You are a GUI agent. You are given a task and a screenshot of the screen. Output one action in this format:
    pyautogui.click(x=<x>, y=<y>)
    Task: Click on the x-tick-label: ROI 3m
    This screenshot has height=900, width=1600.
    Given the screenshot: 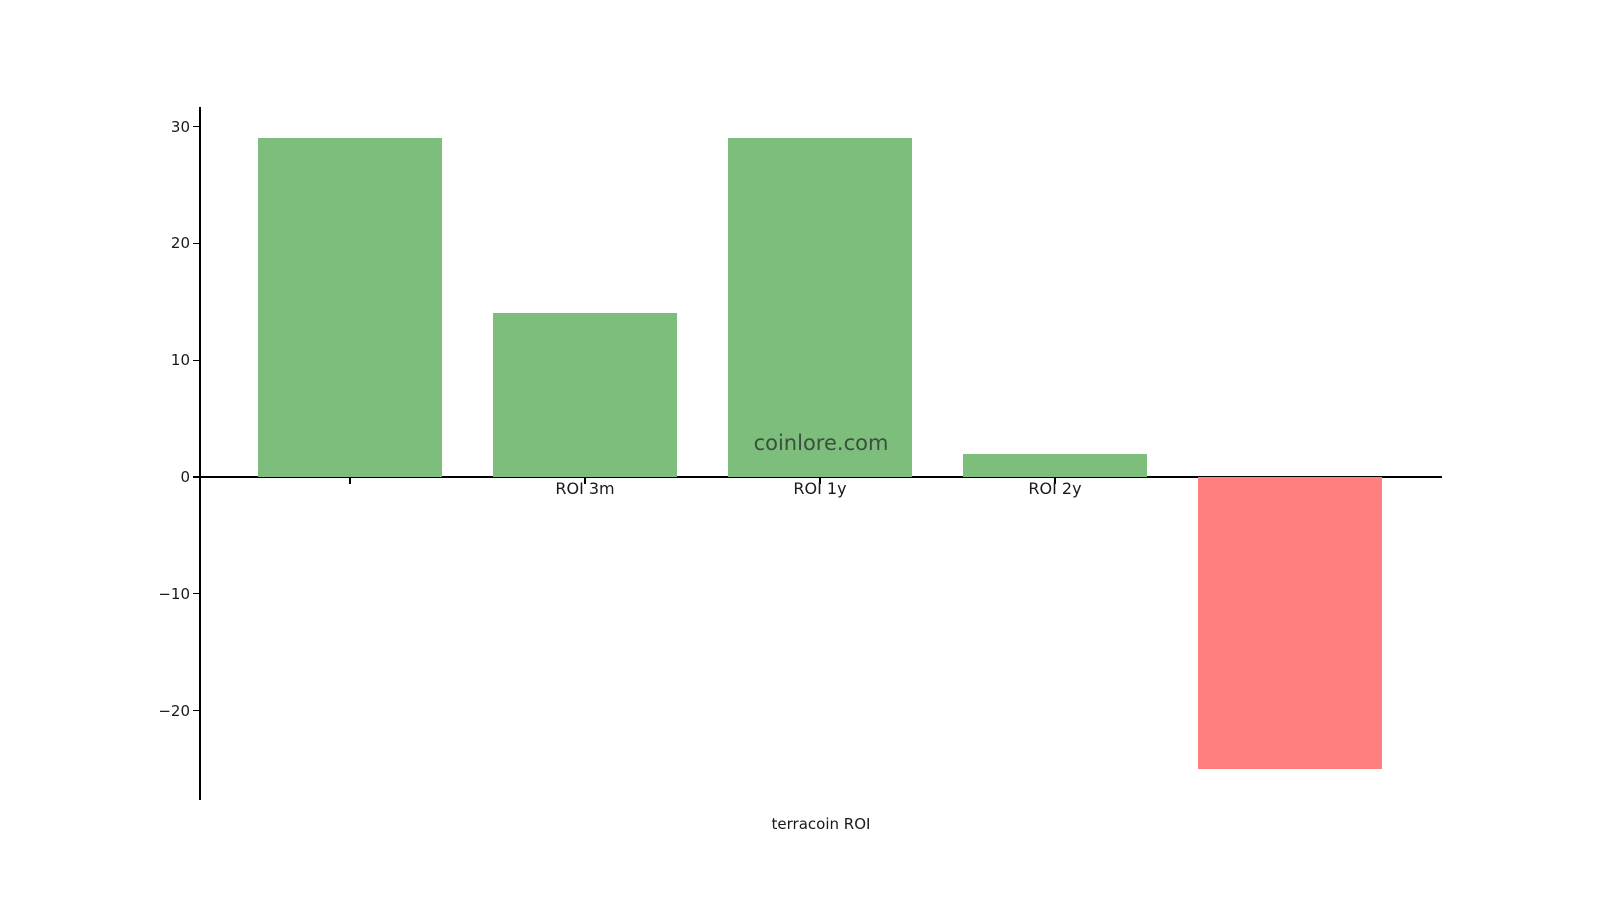 What is the action you would take?
    pyautogui.click(x=585, y=488)
    